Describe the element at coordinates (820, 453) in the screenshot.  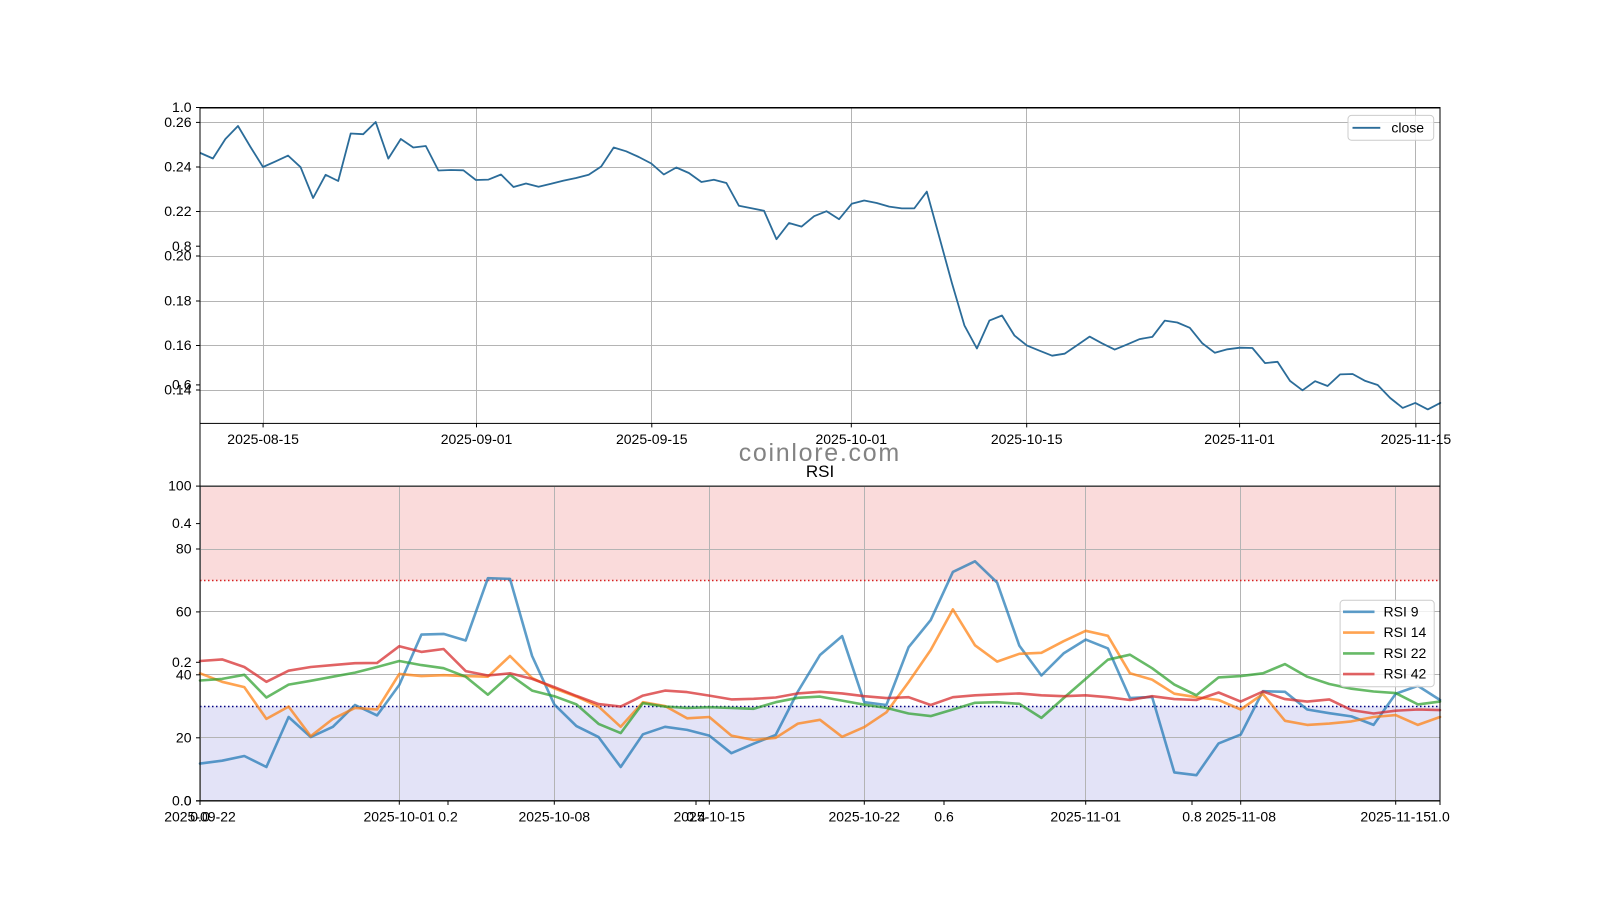
I see `svg-text: coinlore.com` at that location.